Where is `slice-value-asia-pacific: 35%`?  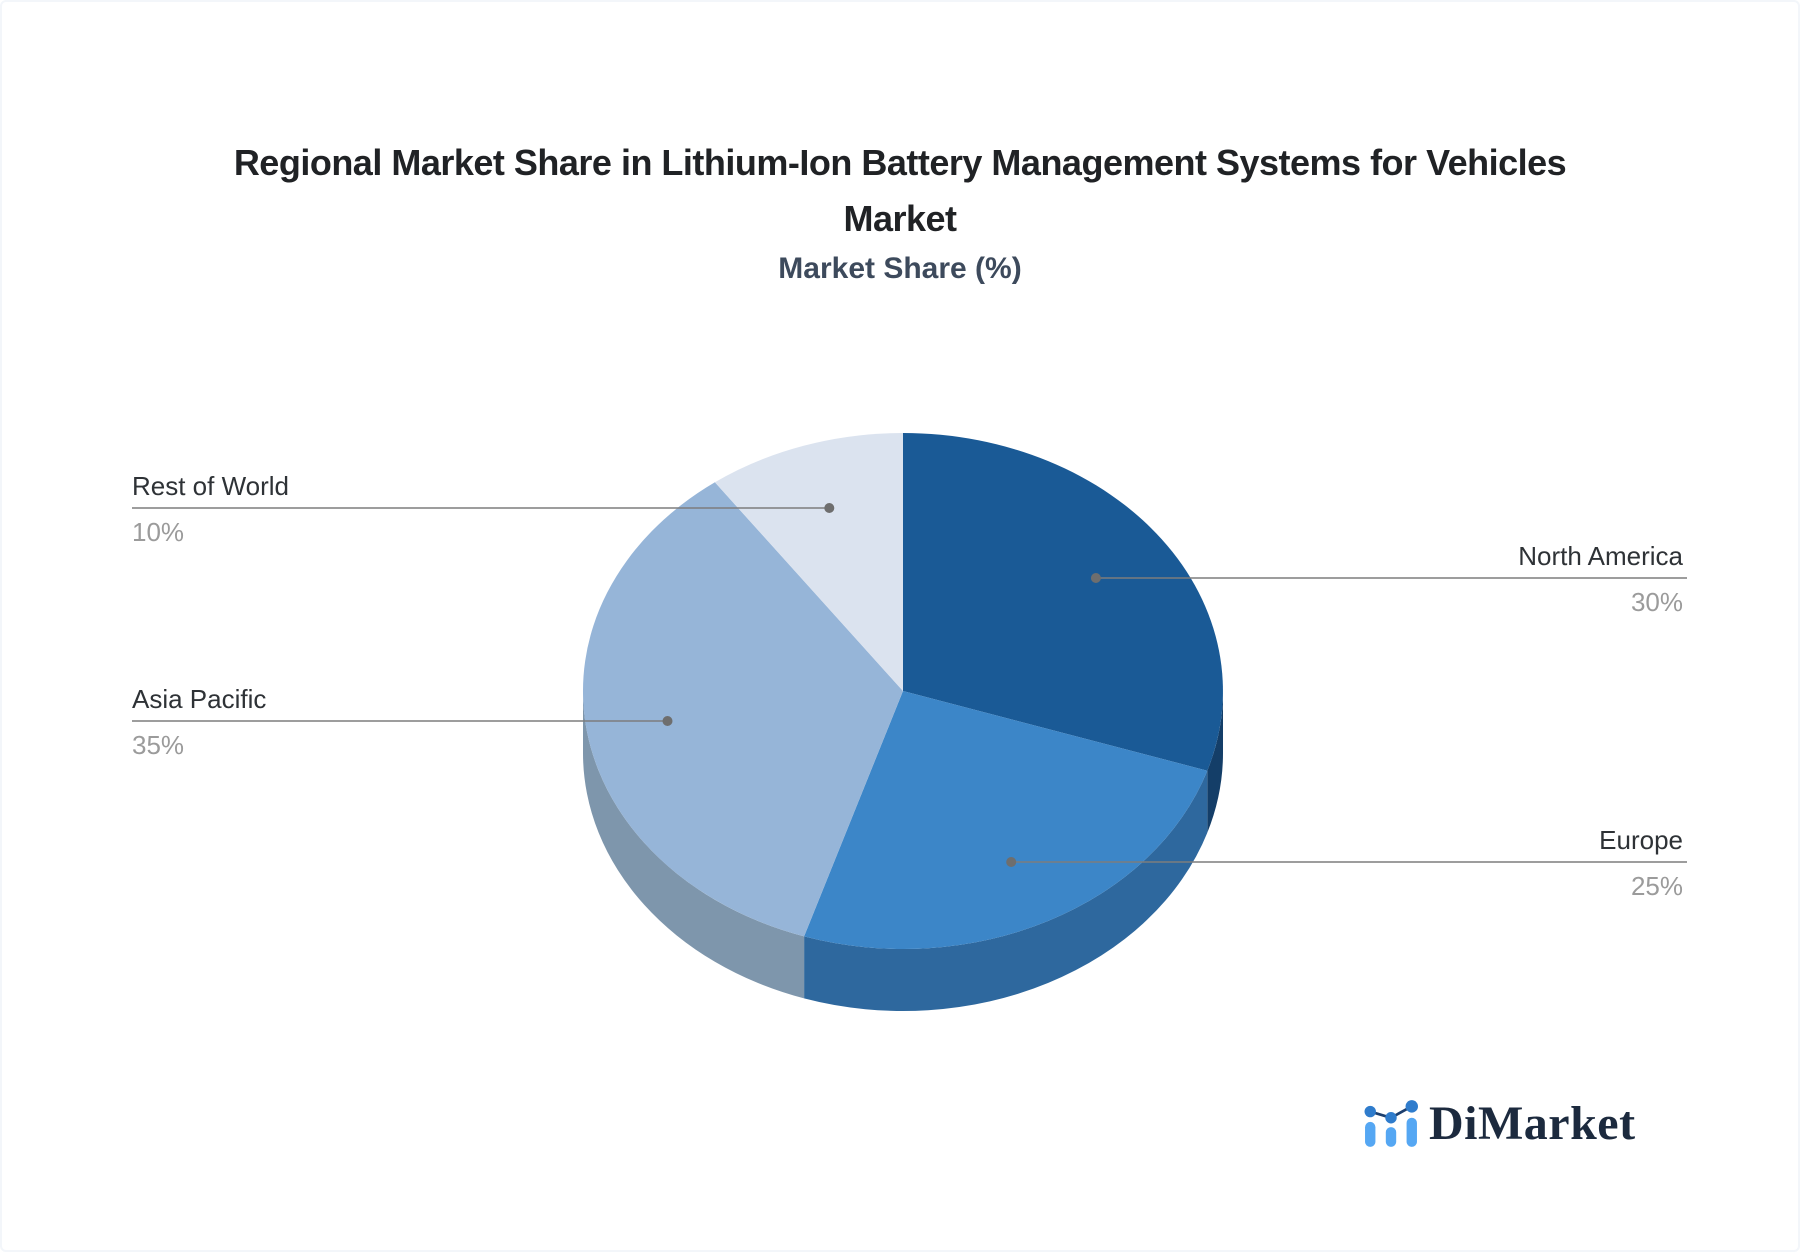
slice-value-asia-pacific: 35% is located at coordinates (158, 745).